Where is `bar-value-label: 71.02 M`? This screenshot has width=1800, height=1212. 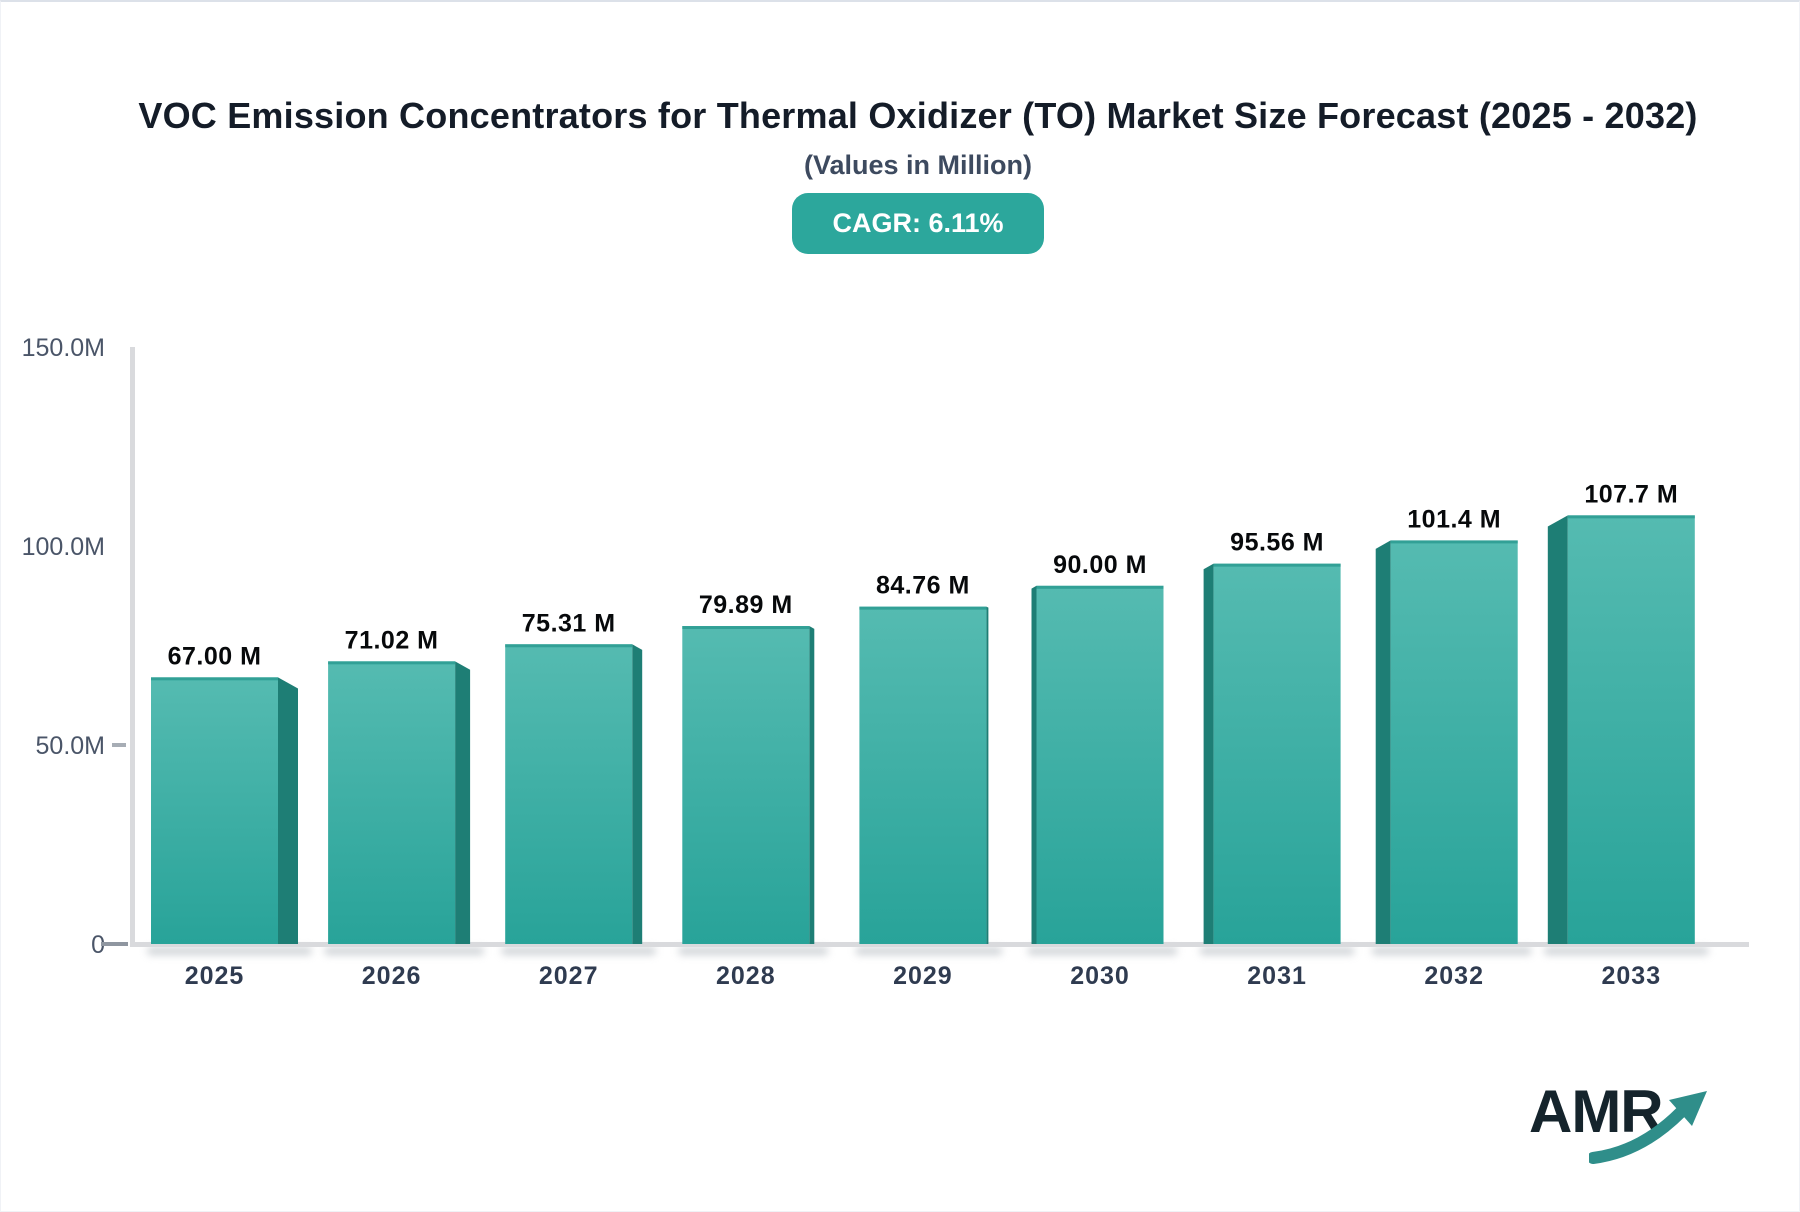
bar-value-label: 71.02 M is located at coordinates (392, 640).